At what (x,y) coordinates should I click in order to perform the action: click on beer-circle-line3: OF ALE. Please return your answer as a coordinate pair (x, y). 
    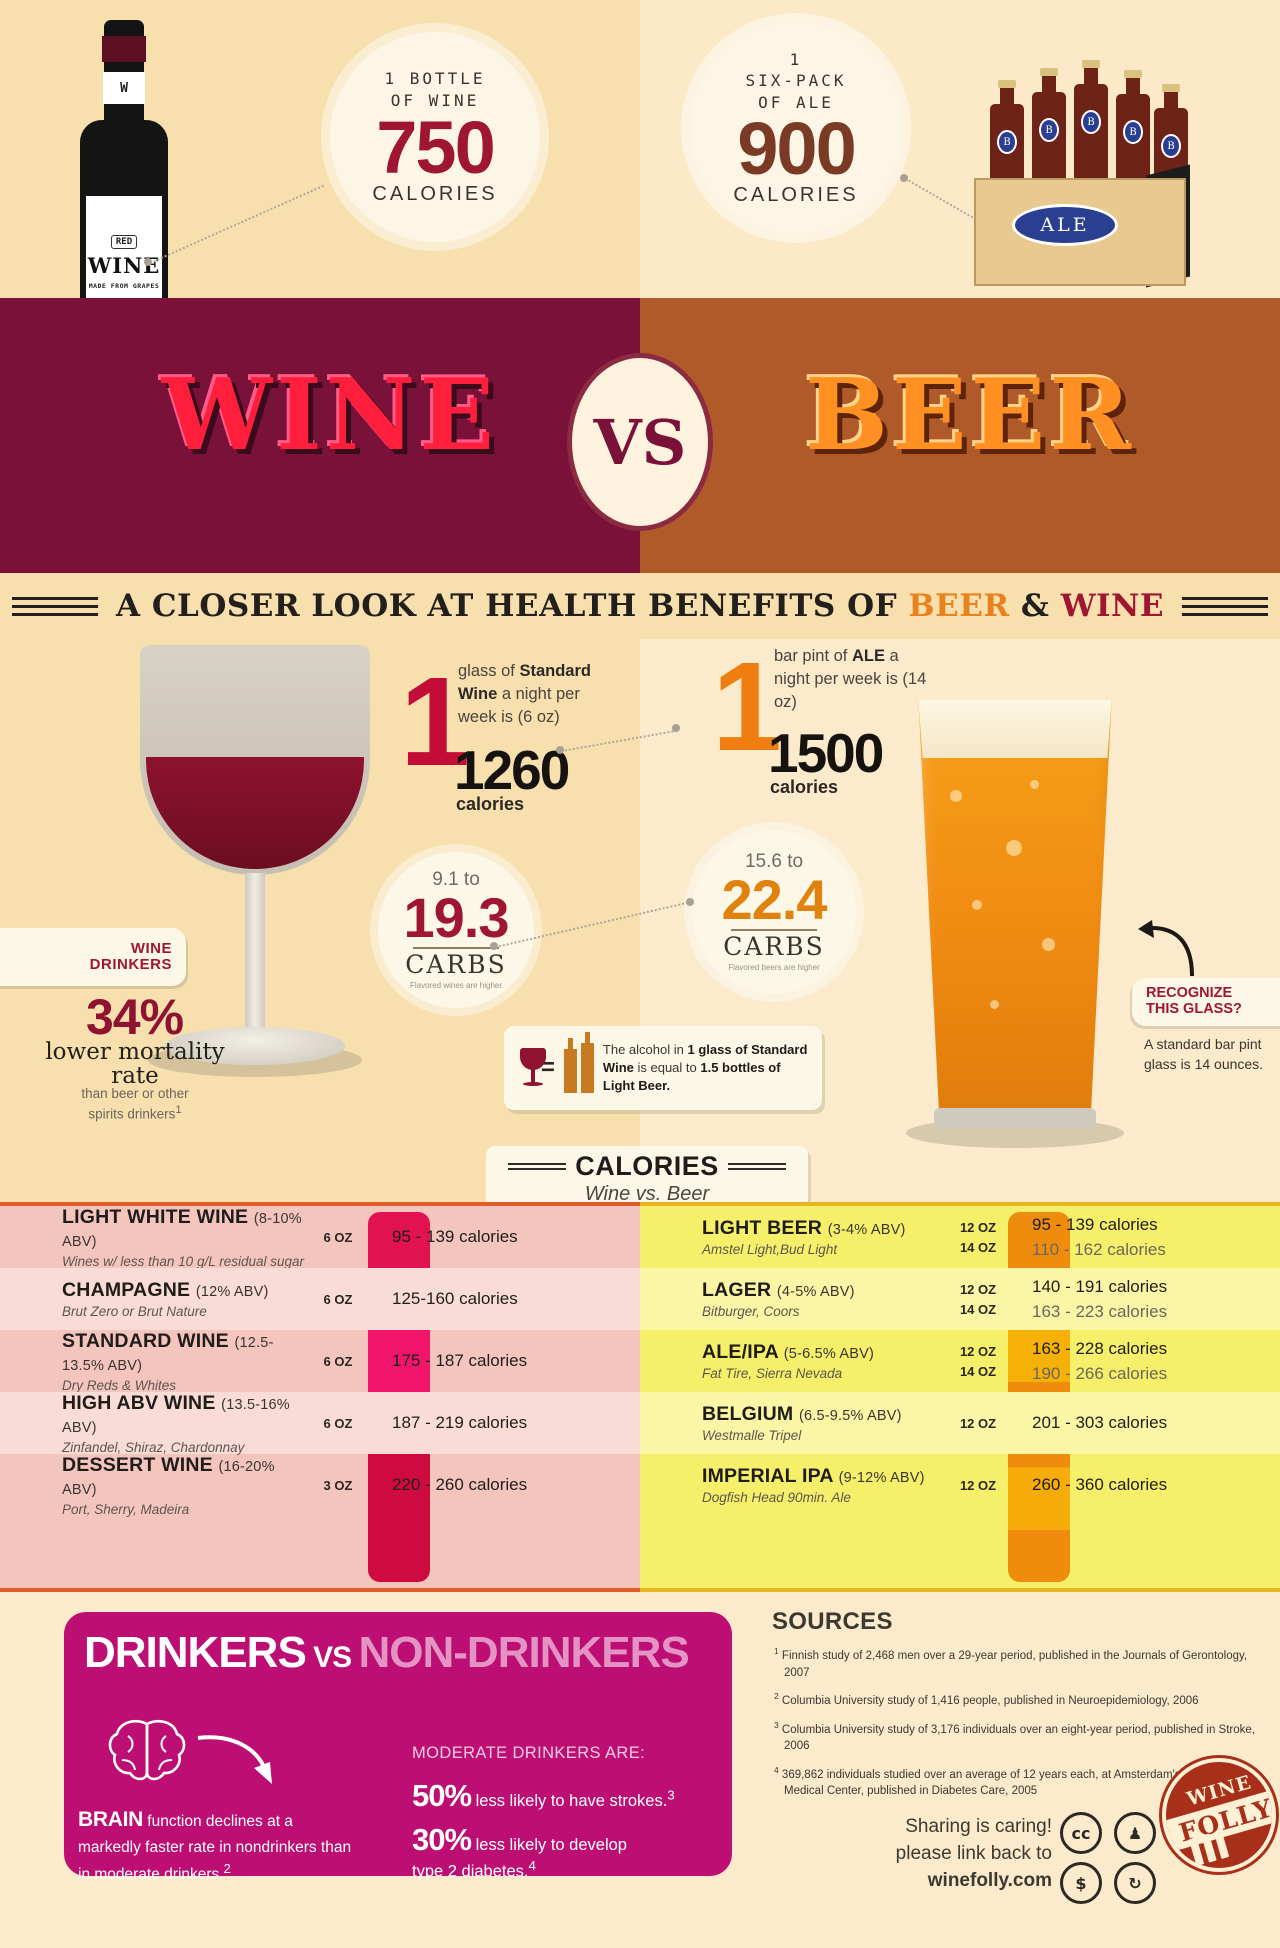
    Looking at the image, I should click on (796, 102).